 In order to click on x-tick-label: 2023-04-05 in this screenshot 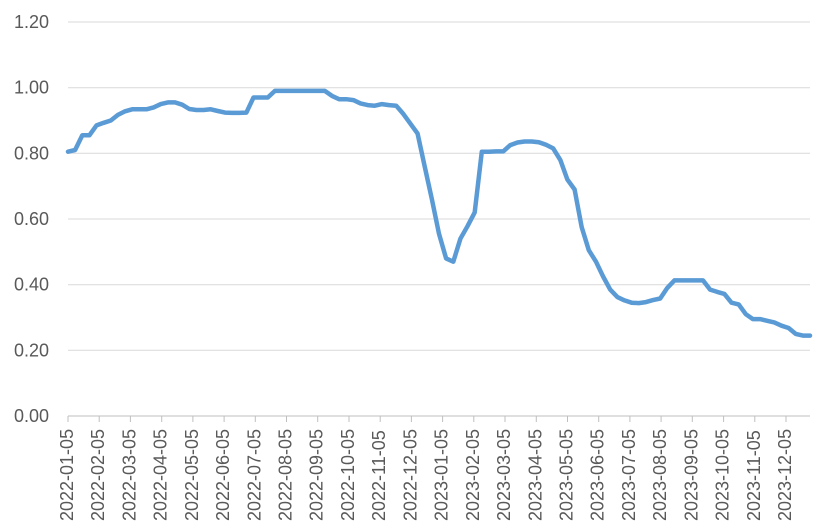, I will do `click(535, 475)`.